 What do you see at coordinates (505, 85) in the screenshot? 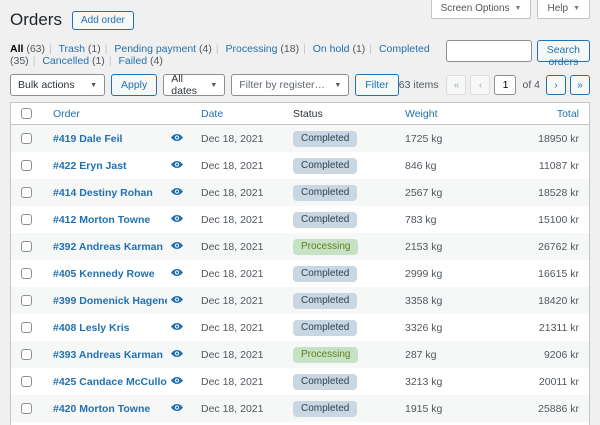
I see `current-page-input` at bounding box center [505, 85].